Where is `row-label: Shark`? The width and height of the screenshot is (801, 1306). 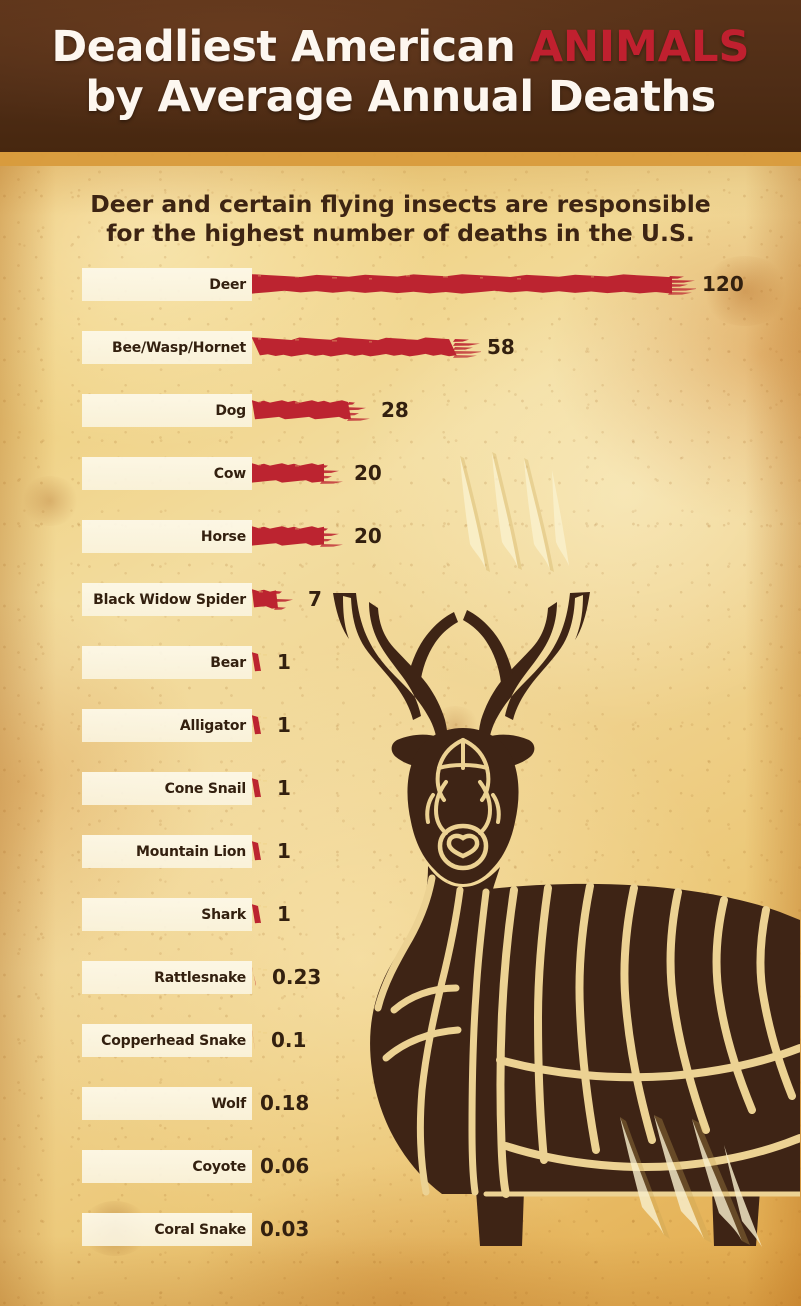 row-label: Shark is located at coordinates (223, 914).